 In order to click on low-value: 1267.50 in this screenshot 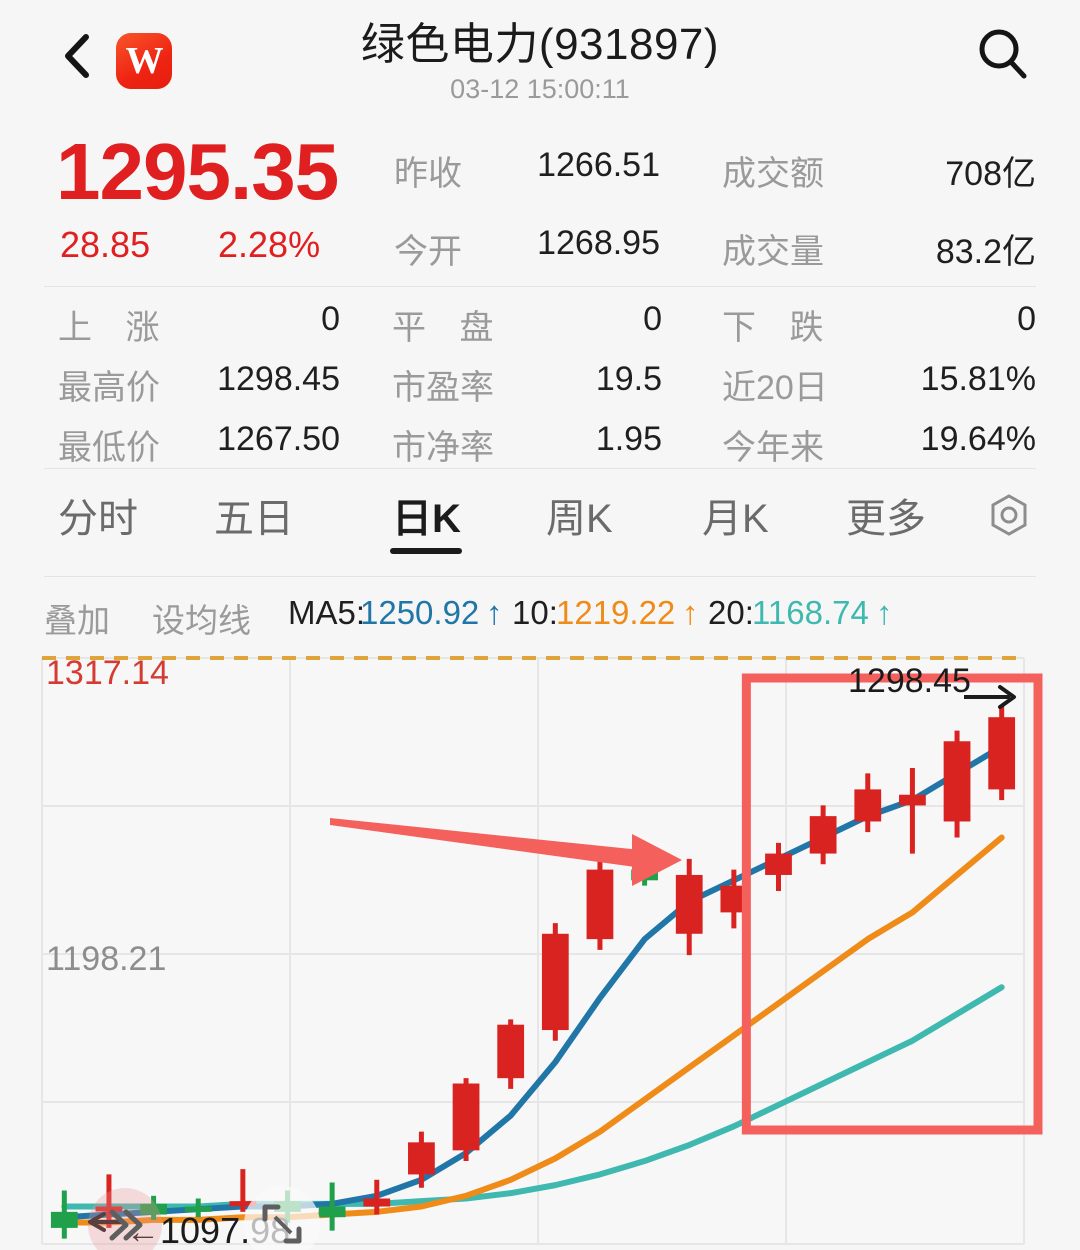, I will do `click(278, 439)`.